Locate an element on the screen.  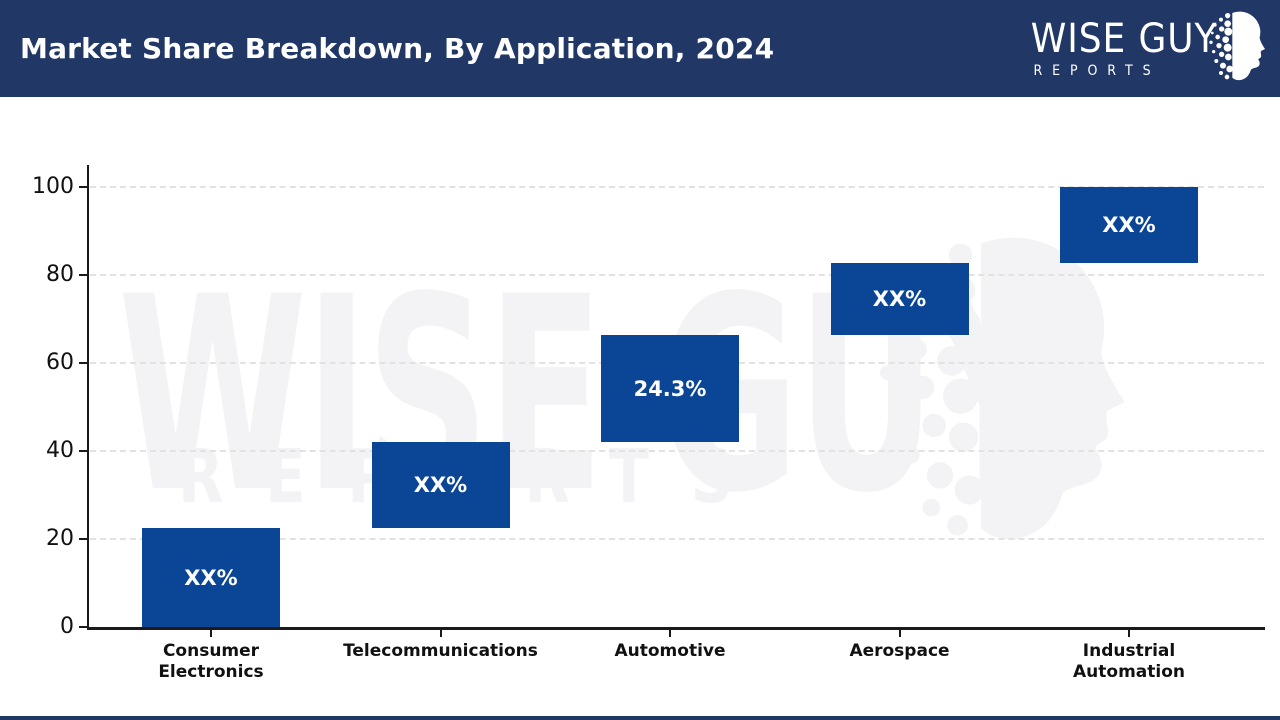
y-tick-label: 80 is located at coordinates (60, 274).